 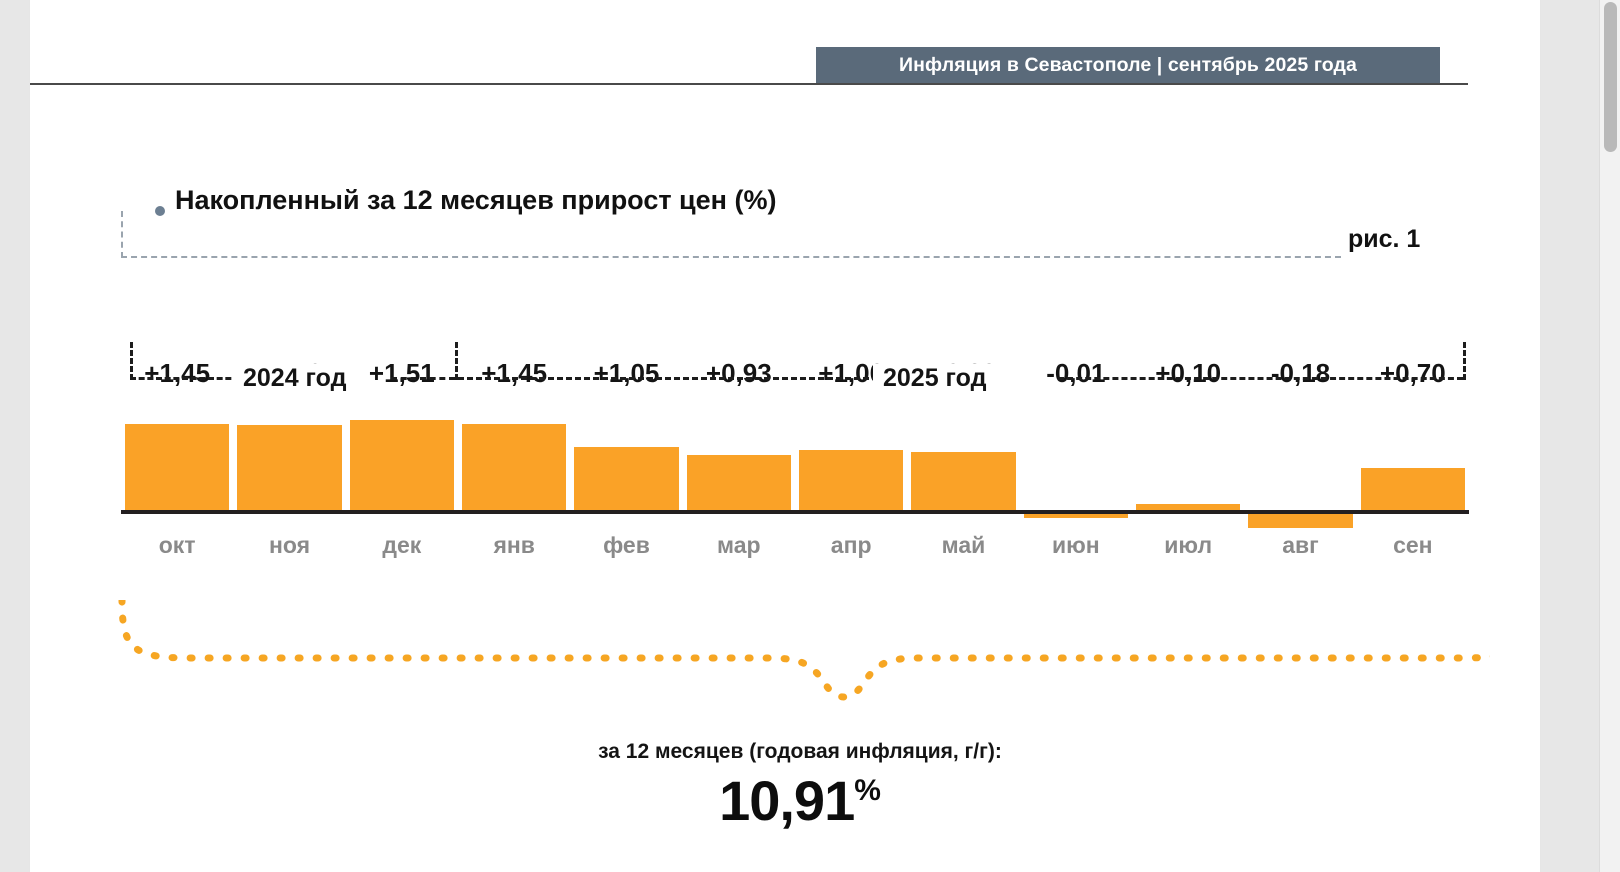 I want to click on bar-month-label: сен, so click(x=1413, y=545).